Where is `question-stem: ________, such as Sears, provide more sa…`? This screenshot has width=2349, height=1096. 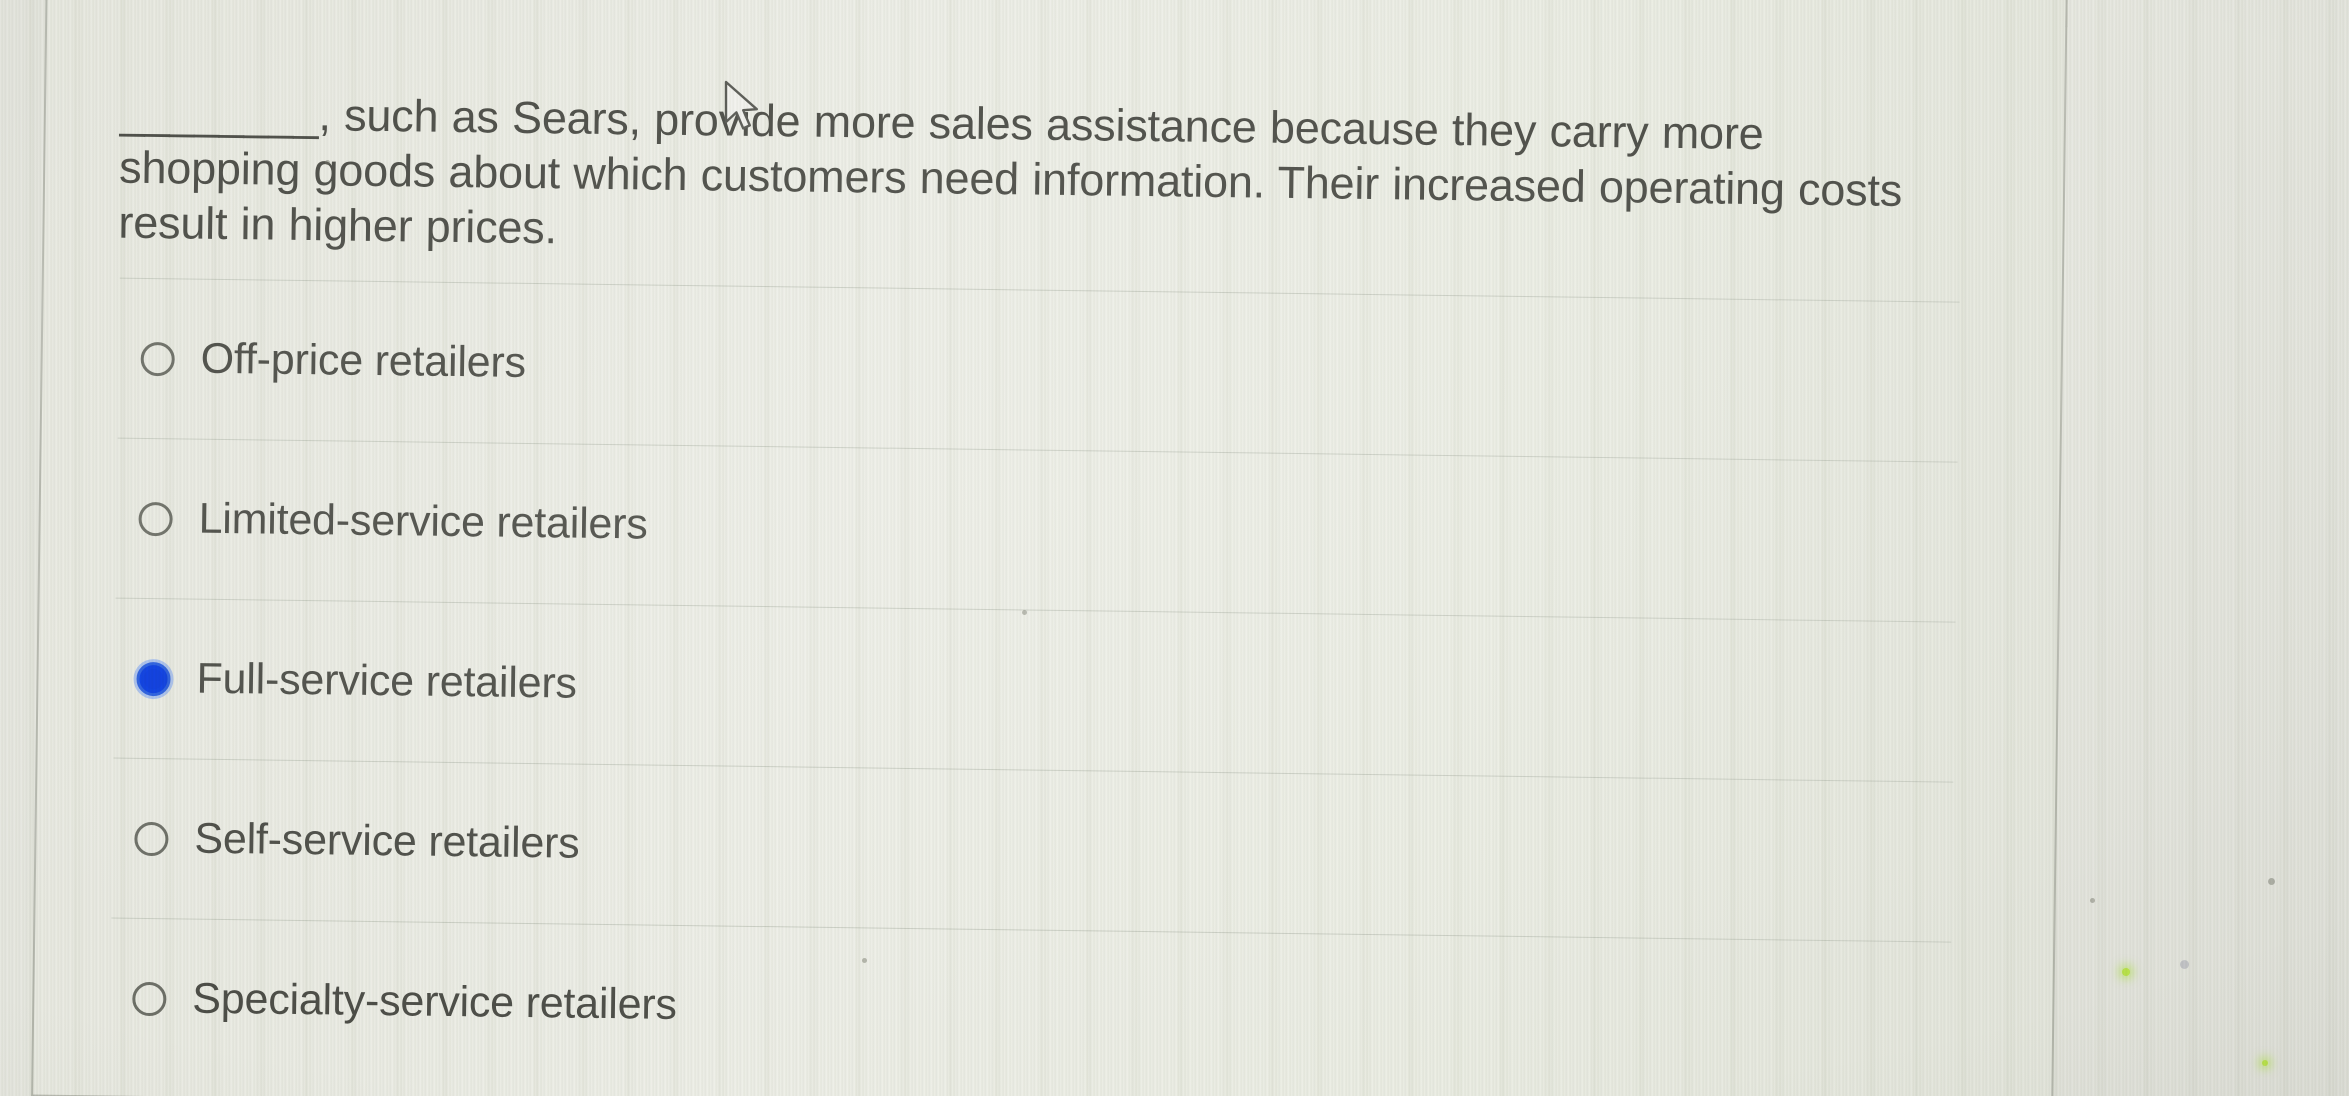 question-stem: ________, such as Sears, provide more sa… is located at coordinates (1010, 170).